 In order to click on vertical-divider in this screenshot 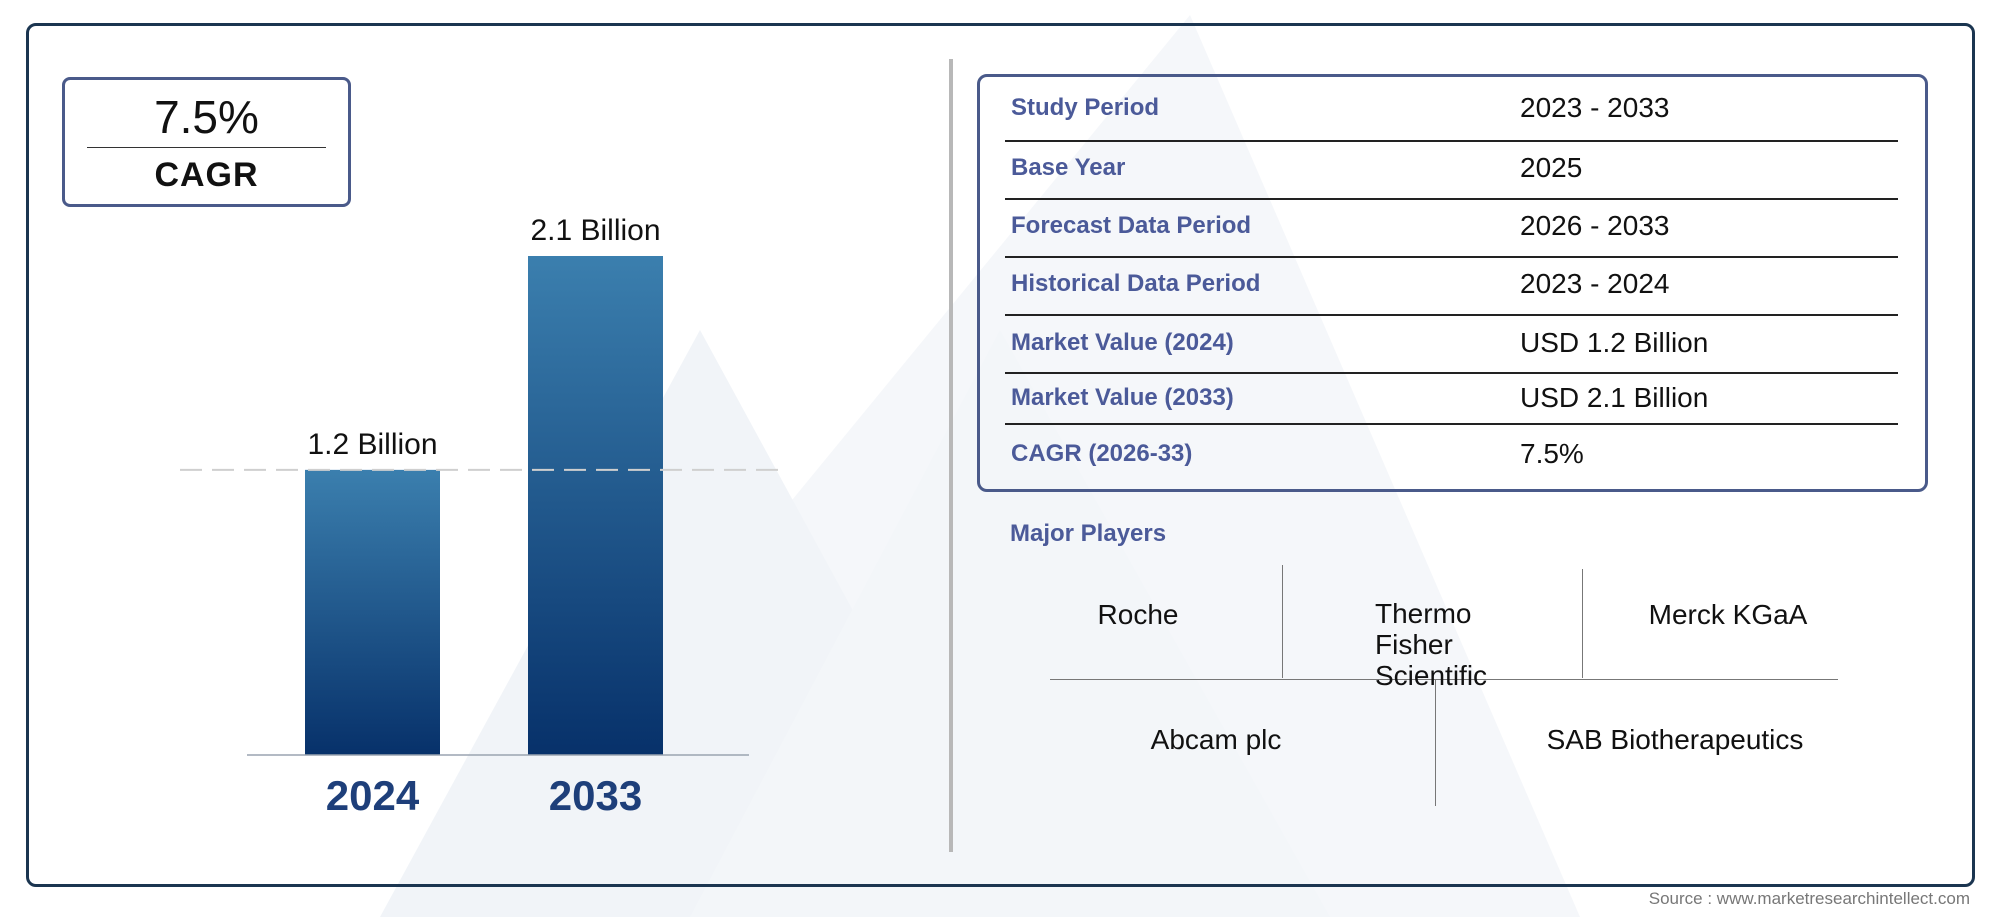, I will do `click(951, 455)`.